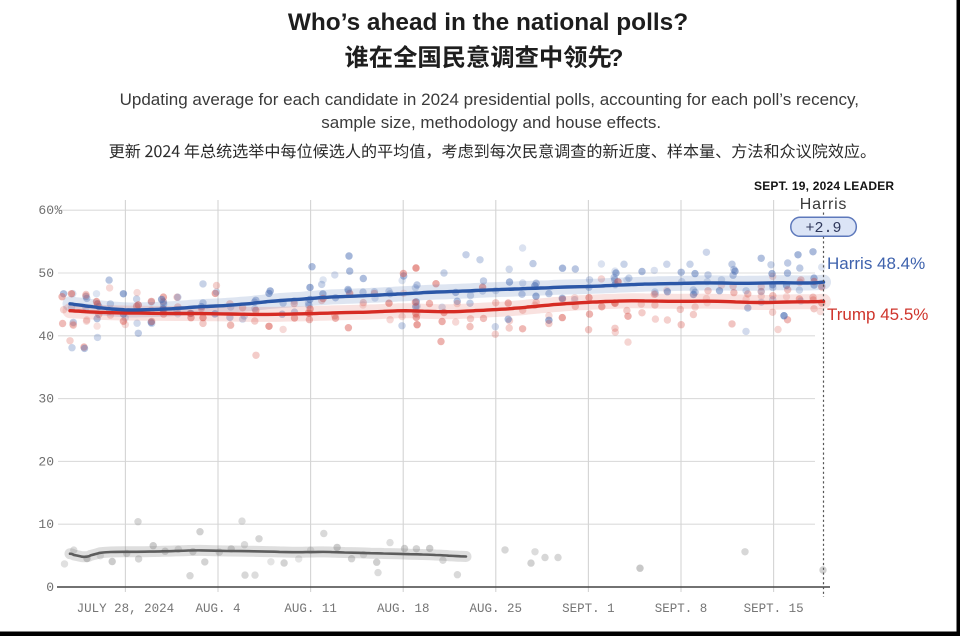  What do you see at coordinates (46, 524) in the screenshot?
I see `svg-text: 10` at bounding box center [46, 524].